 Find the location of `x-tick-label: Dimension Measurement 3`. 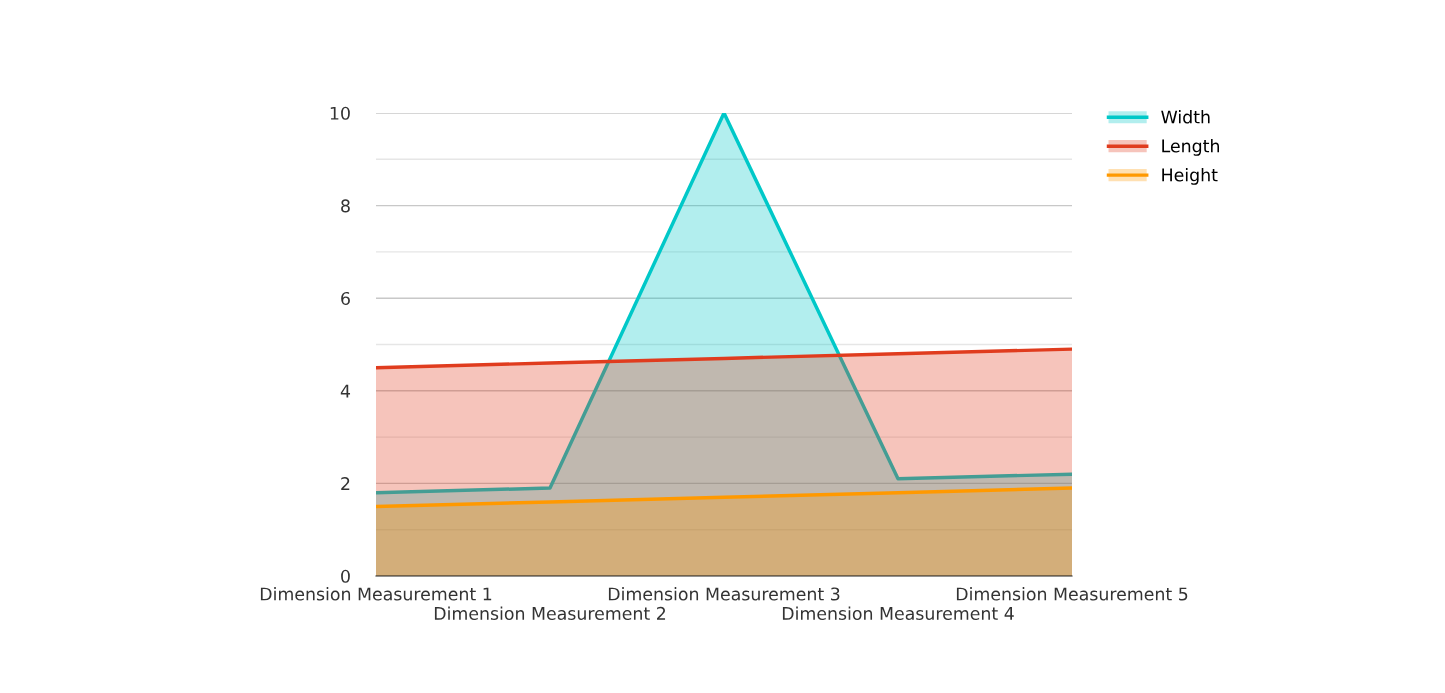

x-tick-label: Dimension Measurement 3 is located at coordinates (724, 594).